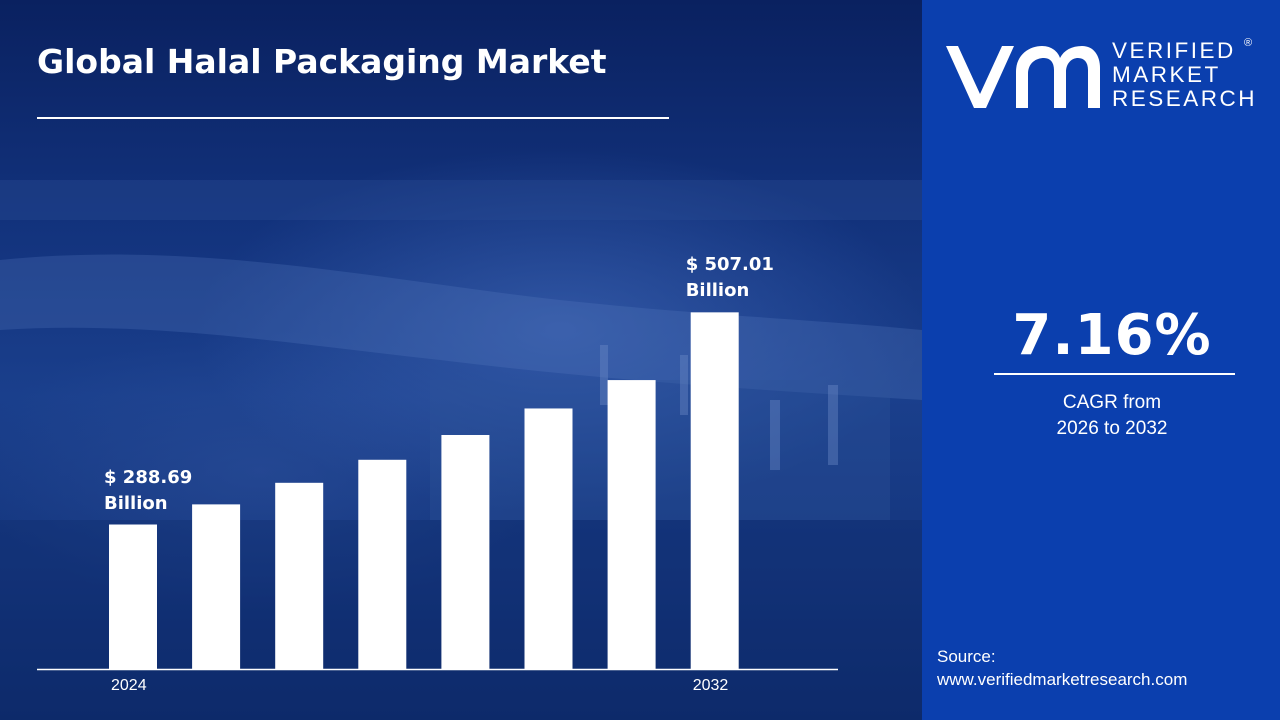 The image size is (1280, 720). What do you see at coordinates (1185, 98) in the screenshot?
I see `brand-line-3: RESEARCH` at bounding box center [1185, 98].